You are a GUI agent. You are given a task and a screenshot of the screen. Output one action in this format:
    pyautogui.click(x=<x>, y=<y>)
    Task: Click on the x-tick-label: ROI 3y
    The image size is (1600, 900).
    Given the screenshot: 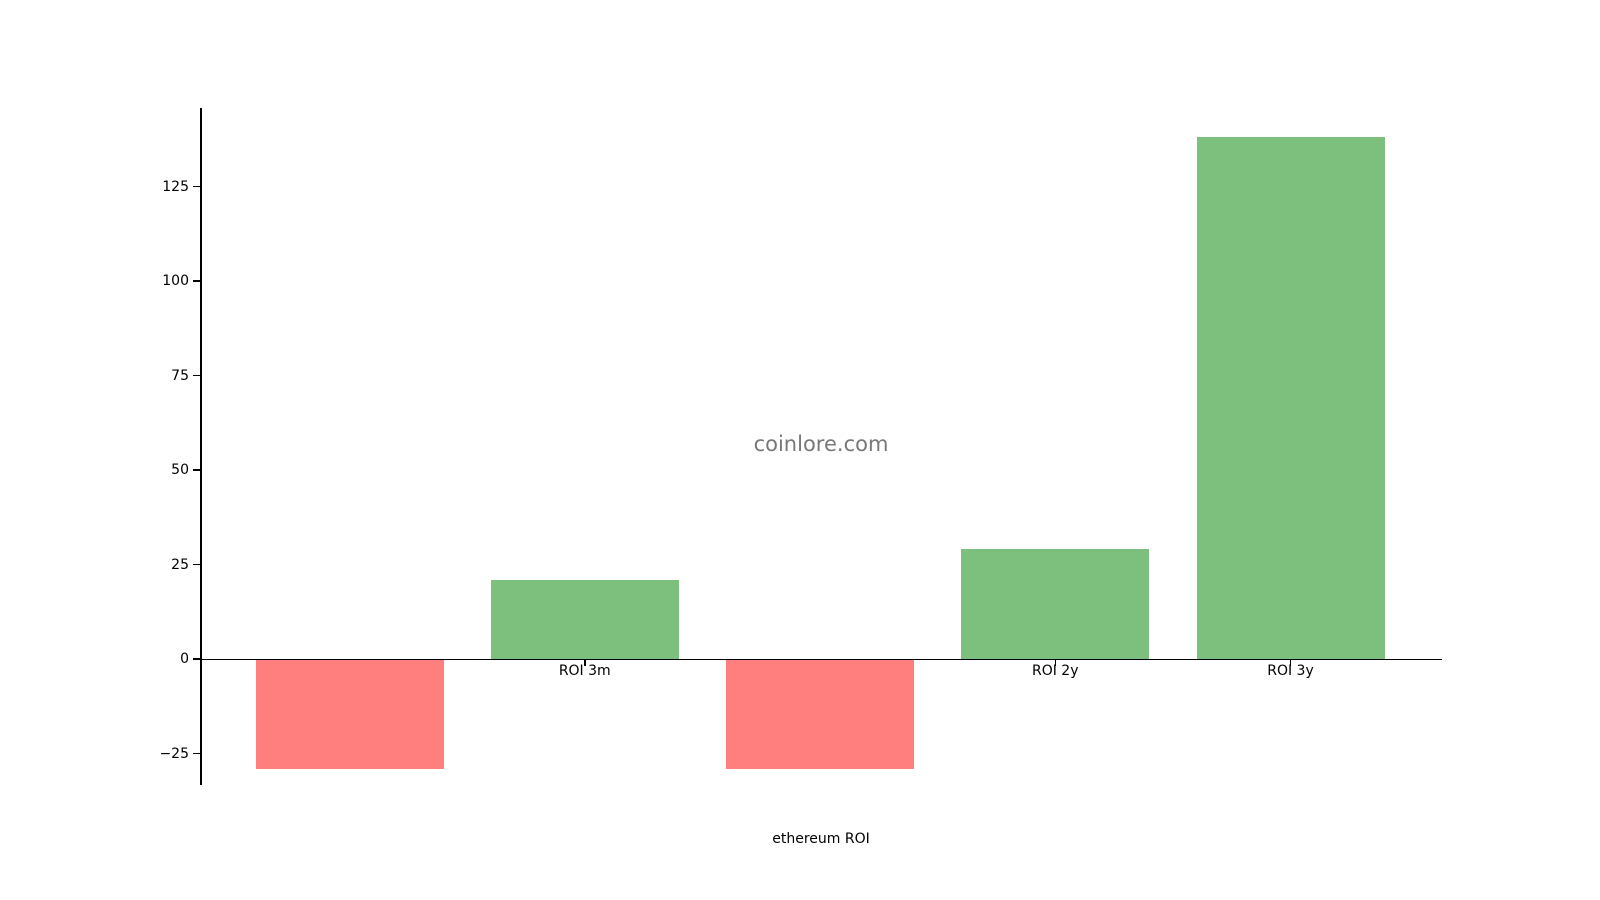 What is the action you would take?
    pyautogui.click(x=1290, y=670)
    